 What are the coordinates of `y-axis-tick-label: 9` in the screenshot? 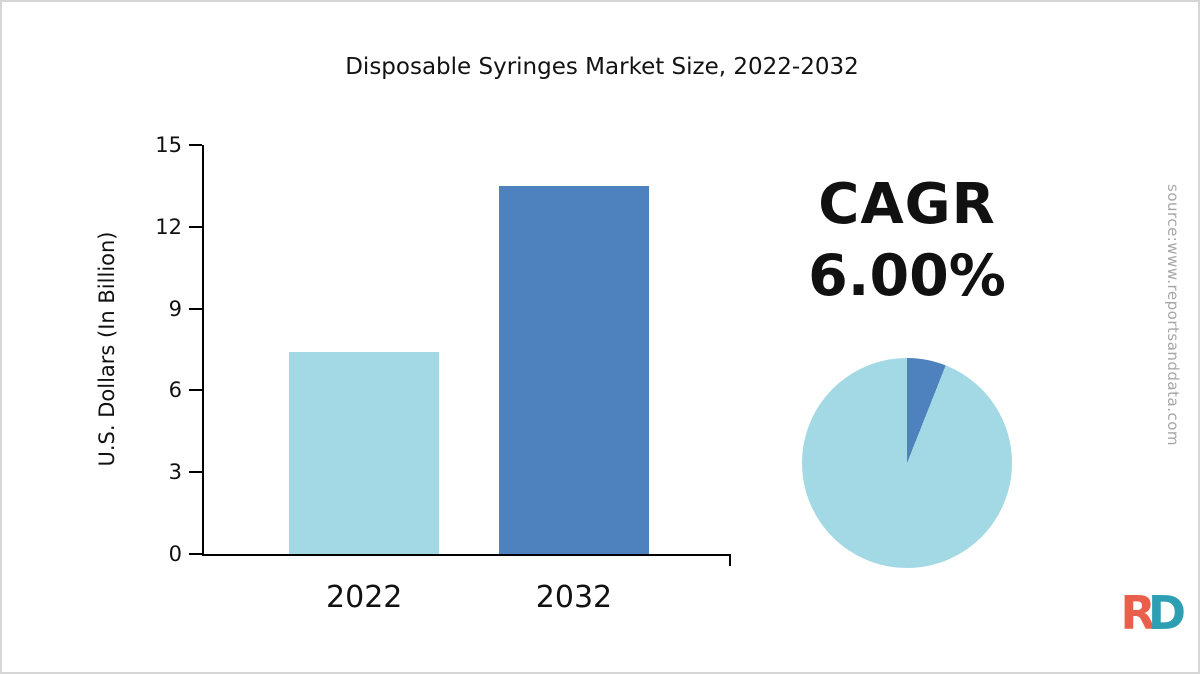 It's located at (175, 308).